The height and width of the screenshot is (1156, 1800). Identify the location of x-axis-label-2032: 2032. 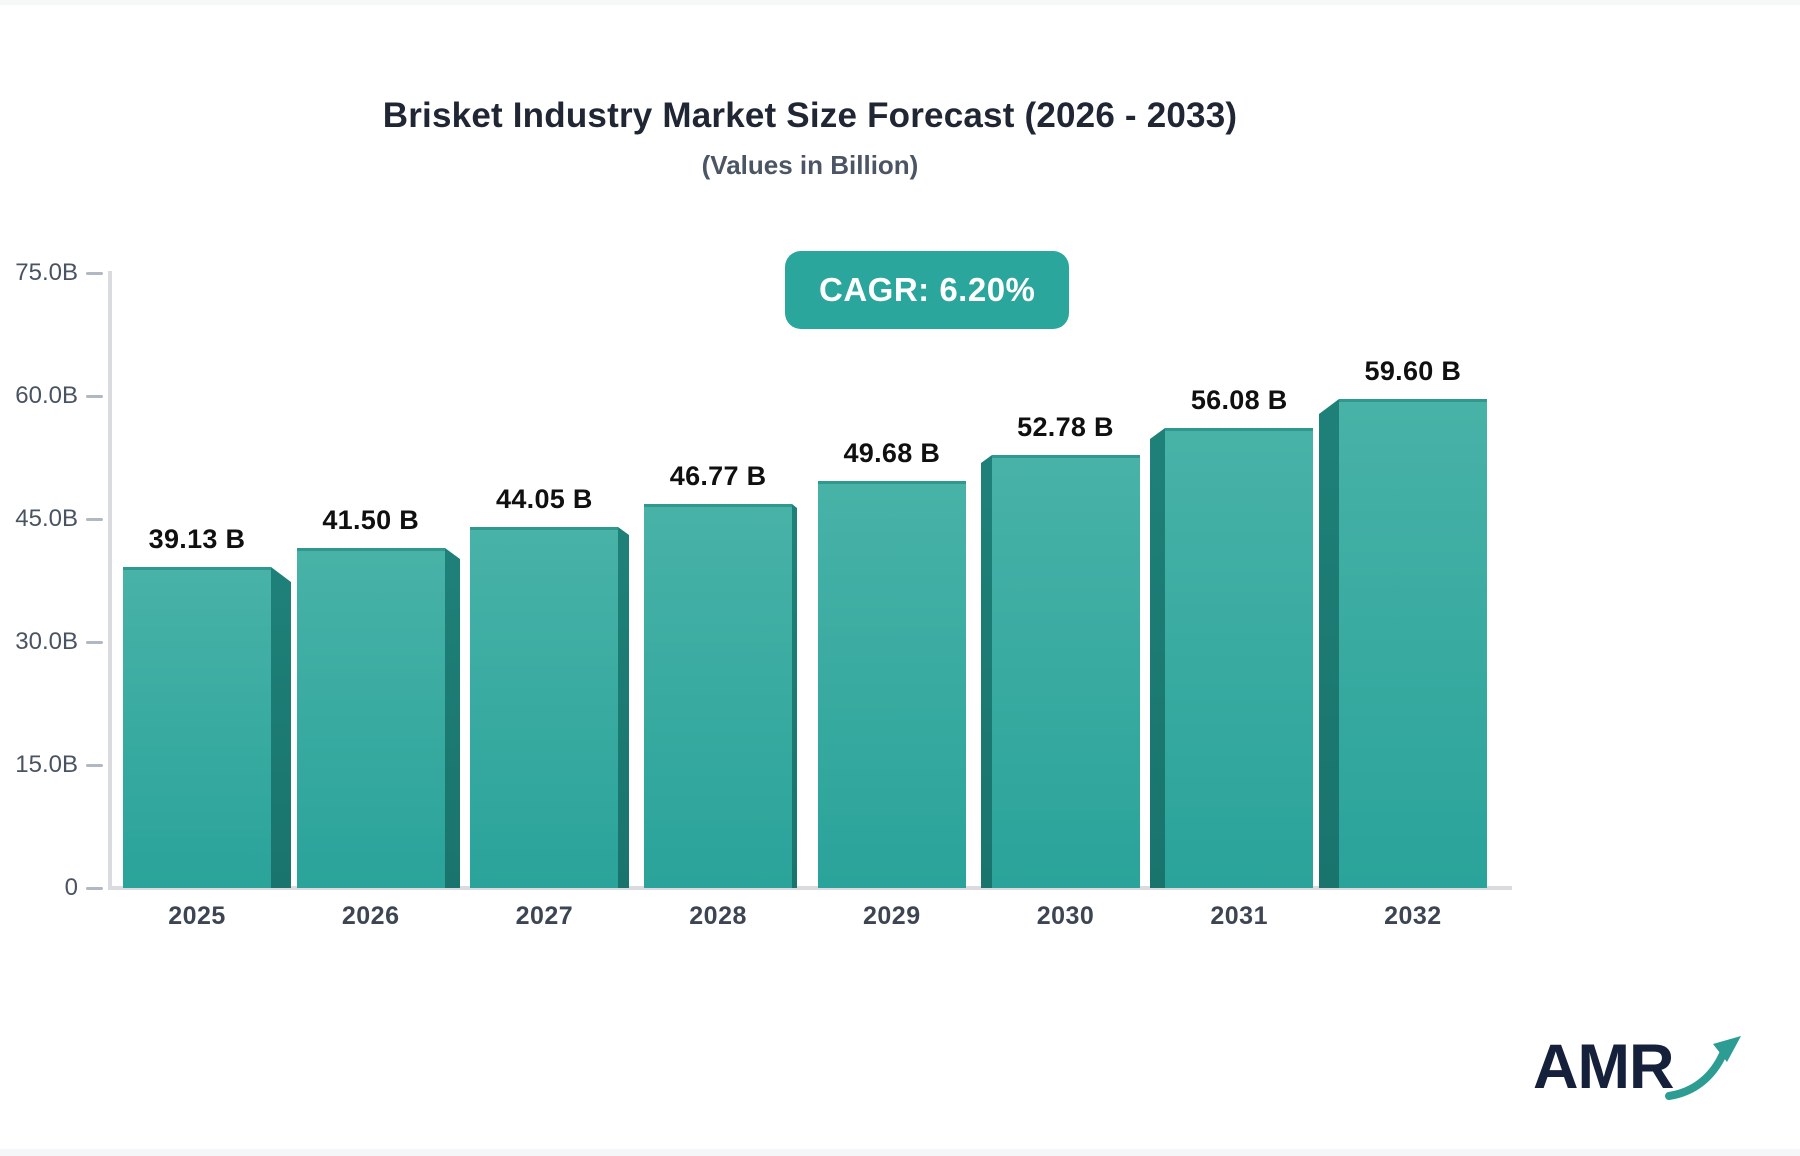
(1413, 916).